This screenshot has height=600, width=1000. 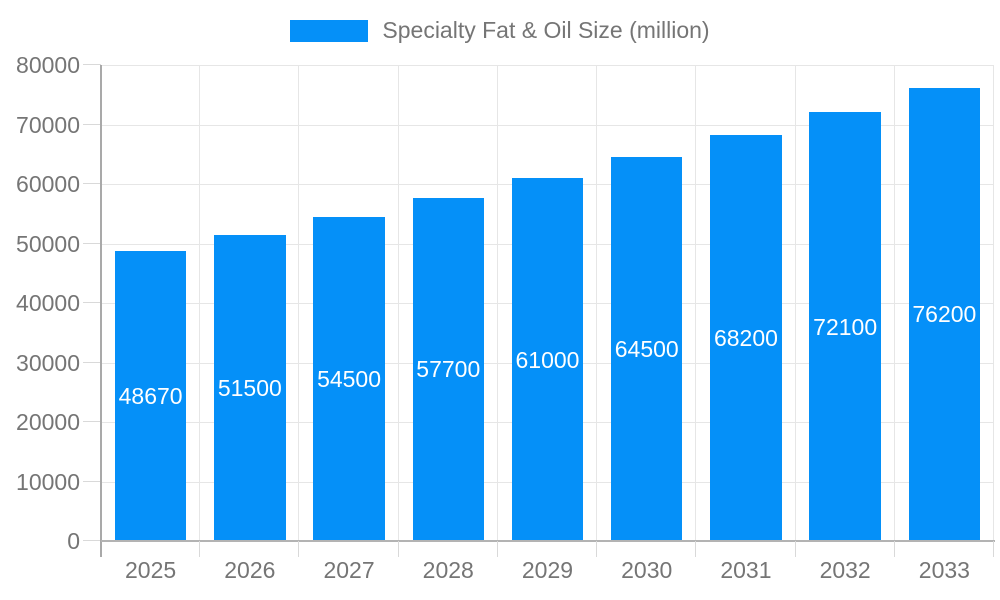 I want to click on bar-value-label: 51500, so click(x=249, y=387).